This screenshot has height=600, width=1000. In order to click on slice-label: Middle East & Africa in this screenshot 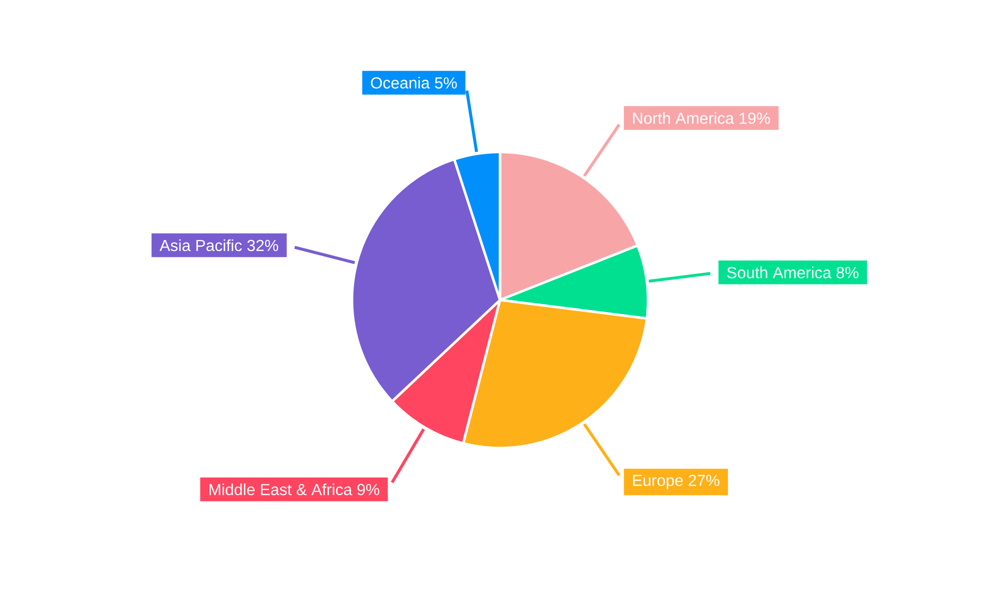, I will do `click(281, 489)`.